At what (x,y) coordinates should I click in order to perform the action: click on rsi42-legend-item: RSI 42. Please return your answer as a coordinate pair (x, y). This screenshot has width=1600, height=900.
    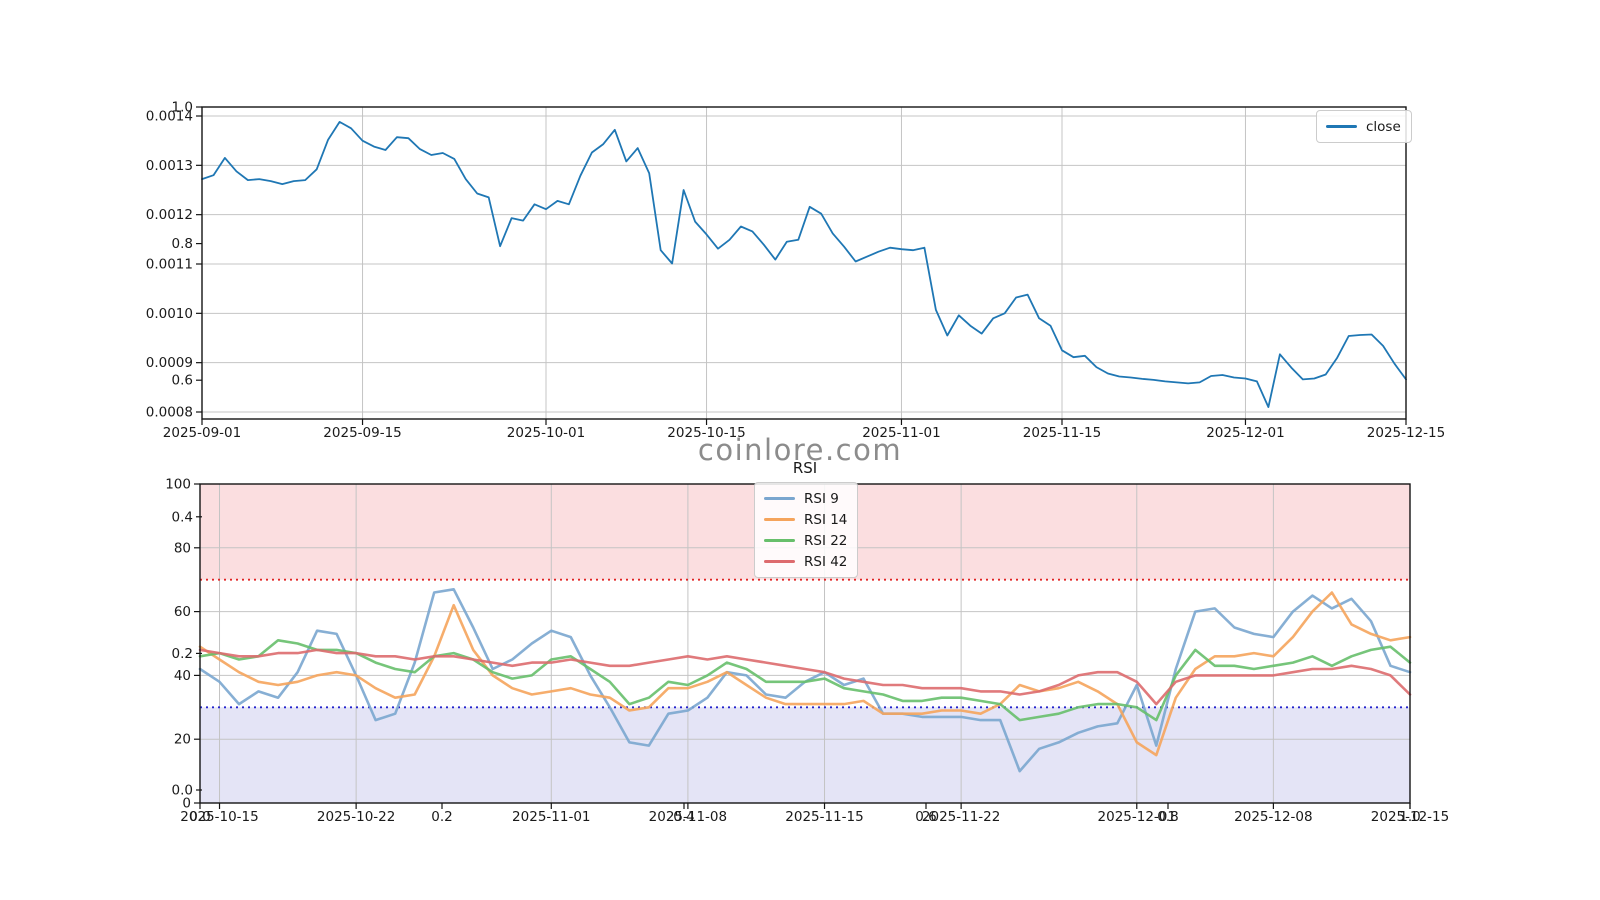
    Looking at the image, I should click on (805, 561).